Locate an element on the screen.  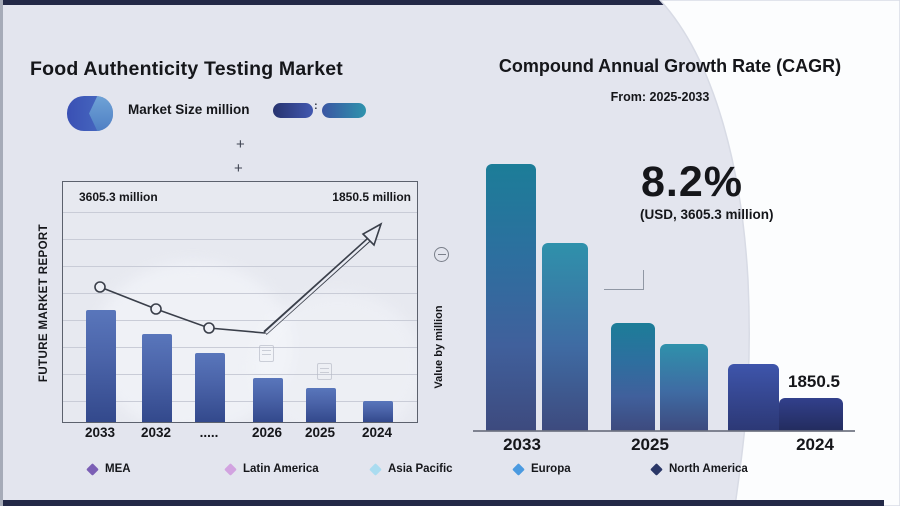
x-axis-line is located at coordinates (664, 431).